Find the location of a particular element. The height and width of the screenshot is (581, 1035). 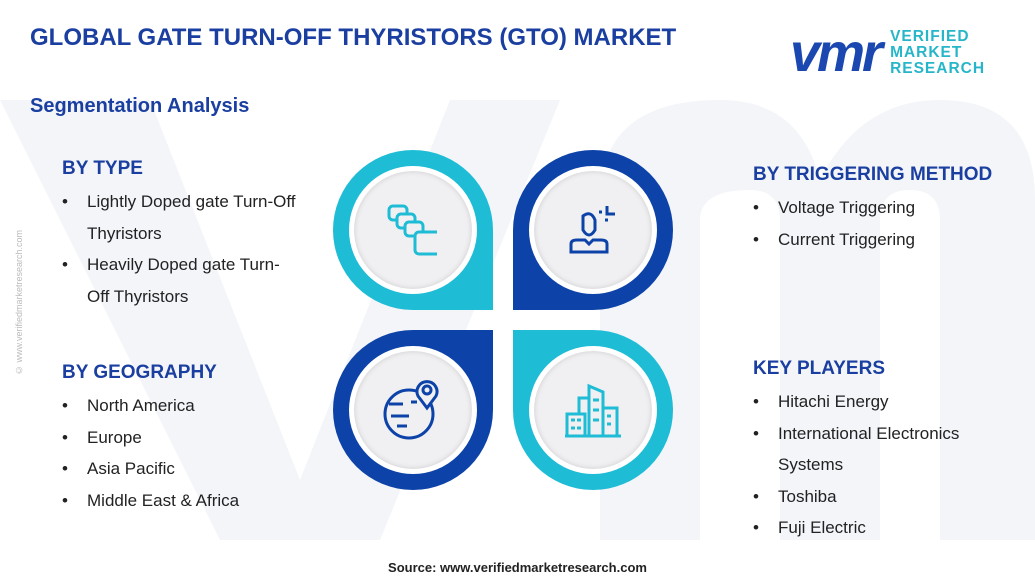

list-item: North America is located at coordinates (192, 406).